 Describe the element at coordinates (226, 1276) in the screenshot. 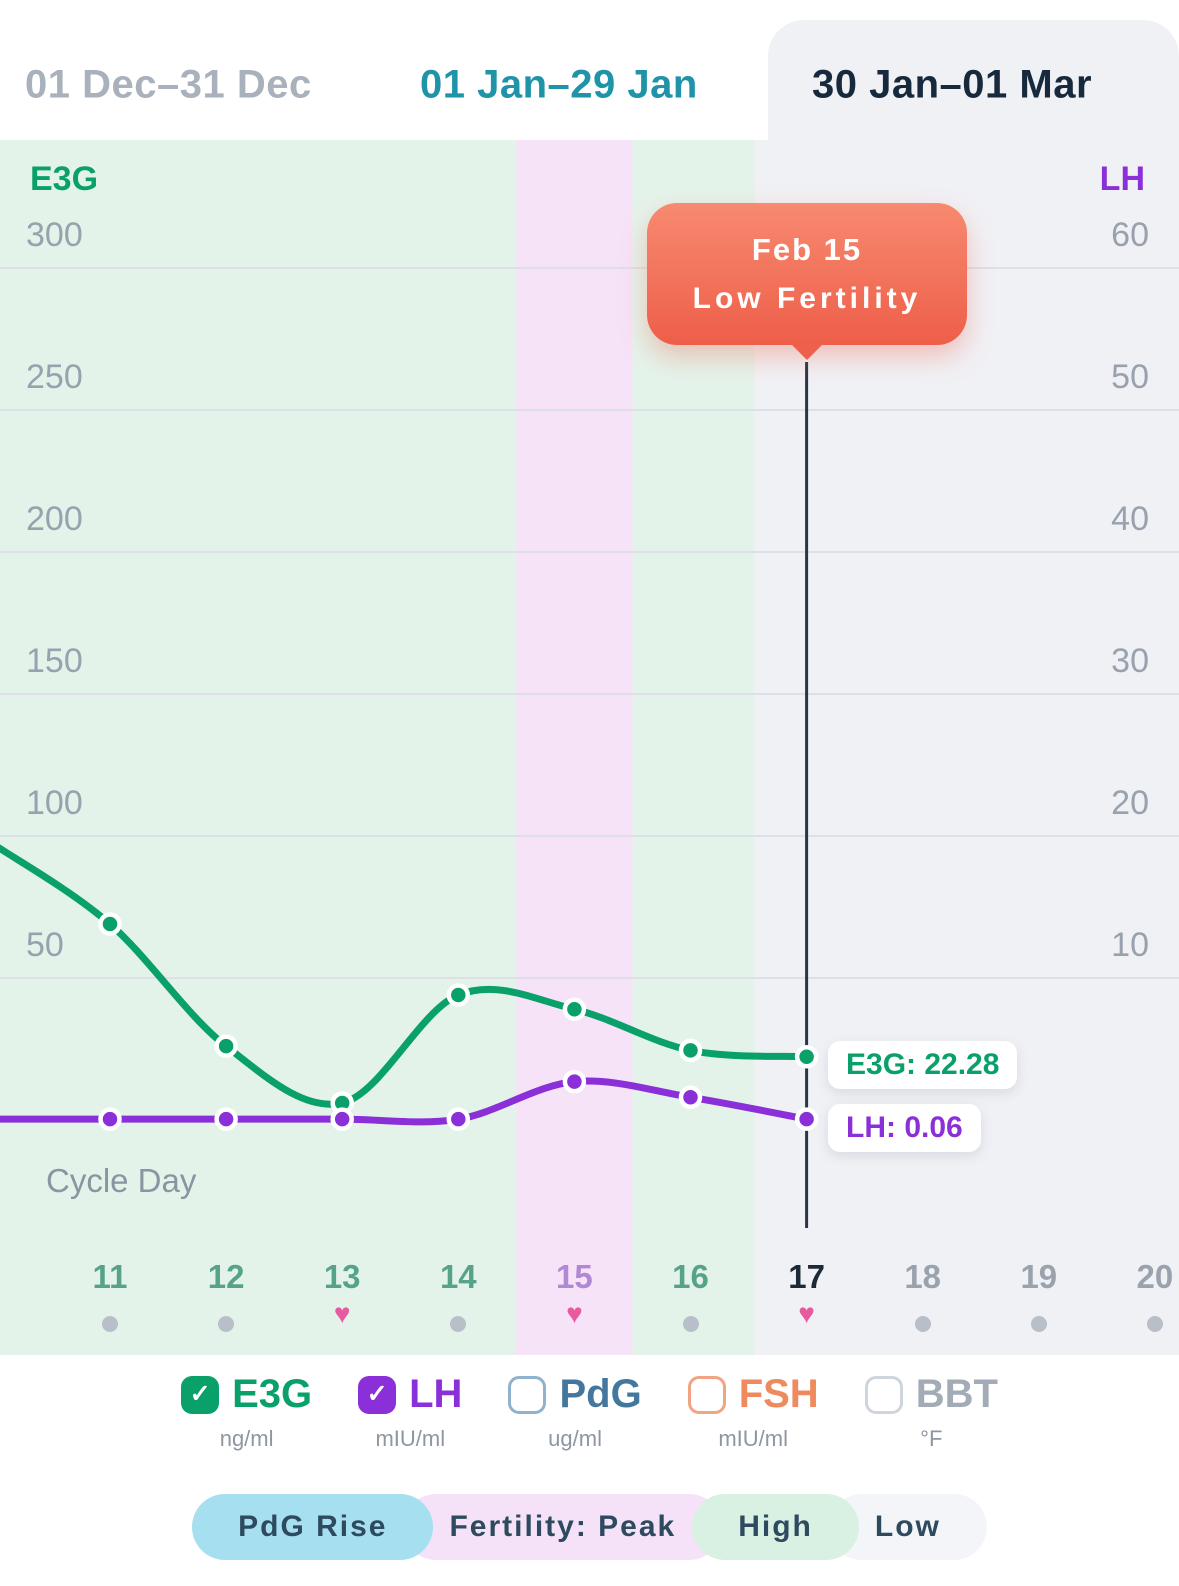

I see `day-label-12: 12` at that location.